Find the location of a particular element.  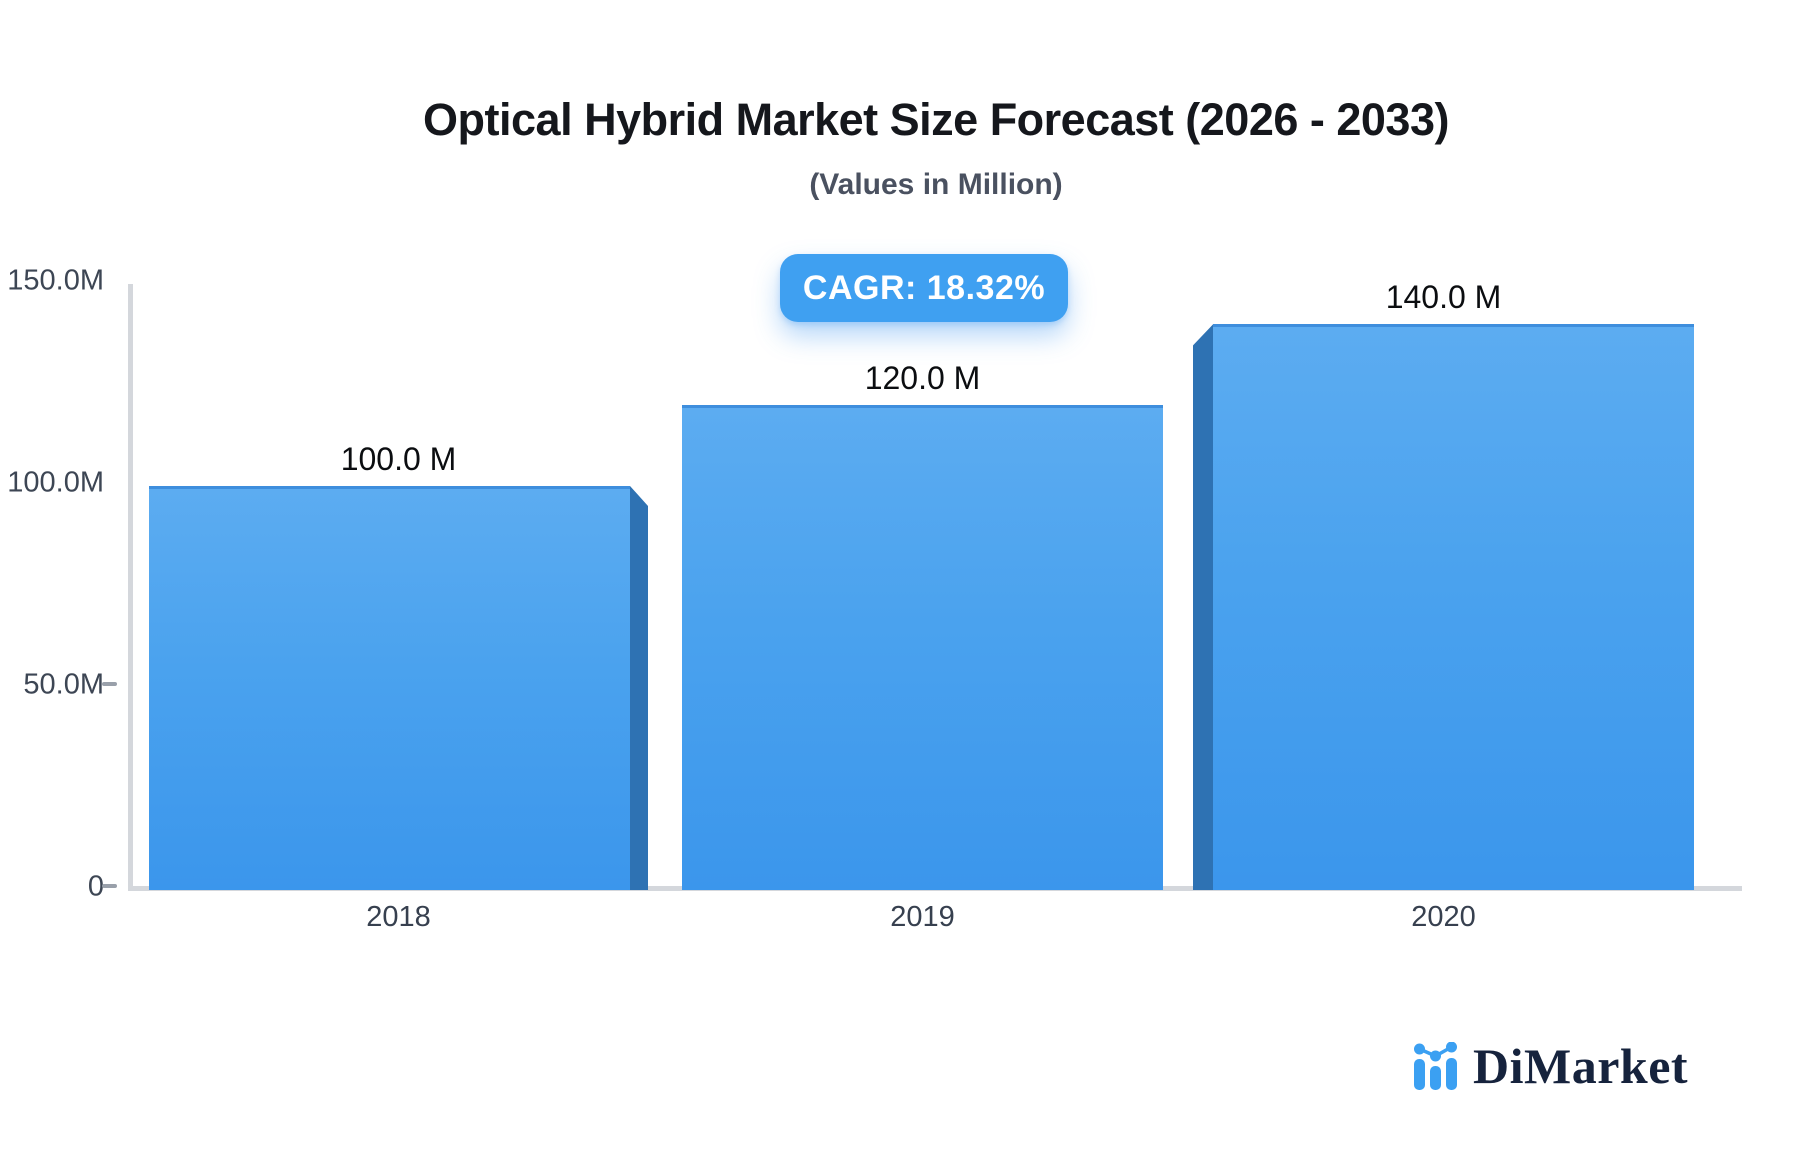

cagr-badge-label: CAGR: 18.32% is located at coordinates (924, 287).